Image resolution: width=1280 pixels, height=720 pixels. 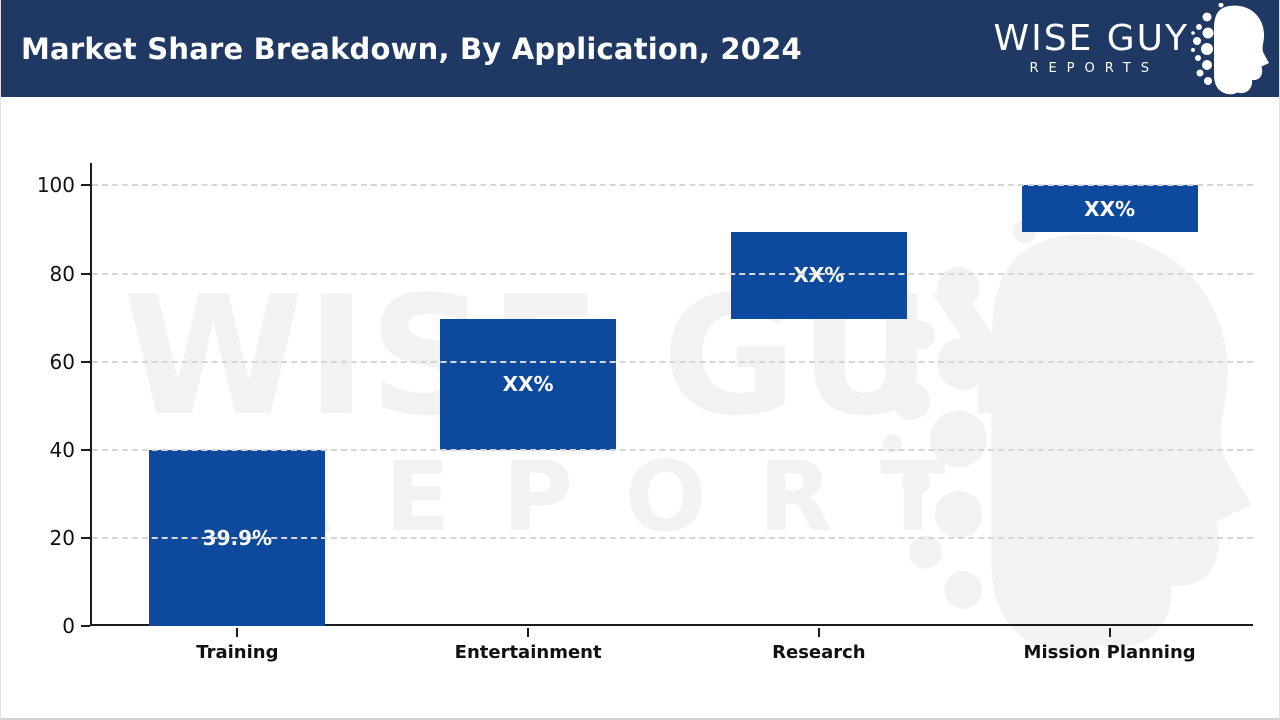 I want to click on wise-guy-reports-logo: WISE GUY REPORTS, so click(x=1131, y=48).